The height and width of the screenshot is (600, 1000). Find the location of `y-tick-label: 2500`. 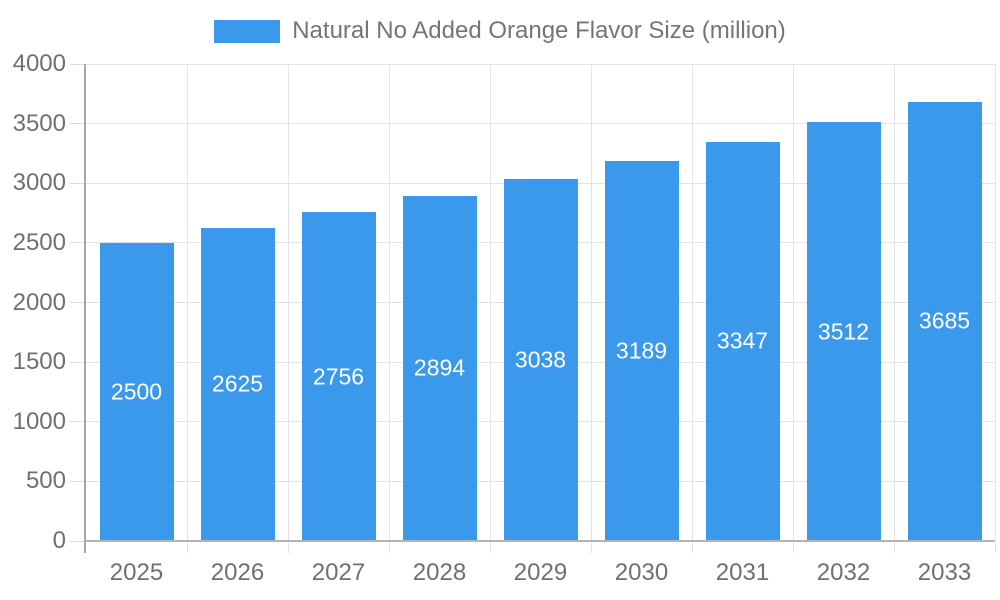

y-tick-label: 2500 is located at coordinates (39, 242).